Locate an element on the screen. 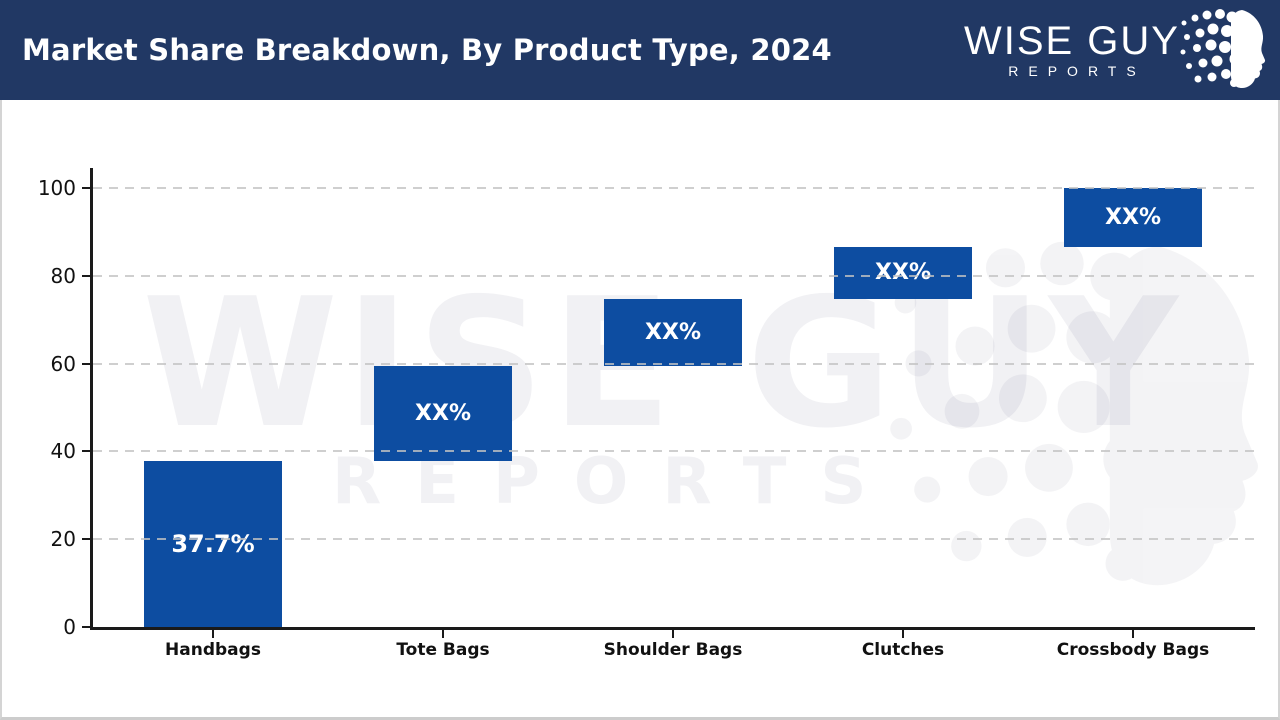  logo-head-dots-icon is located at coordinates (1223, 49).